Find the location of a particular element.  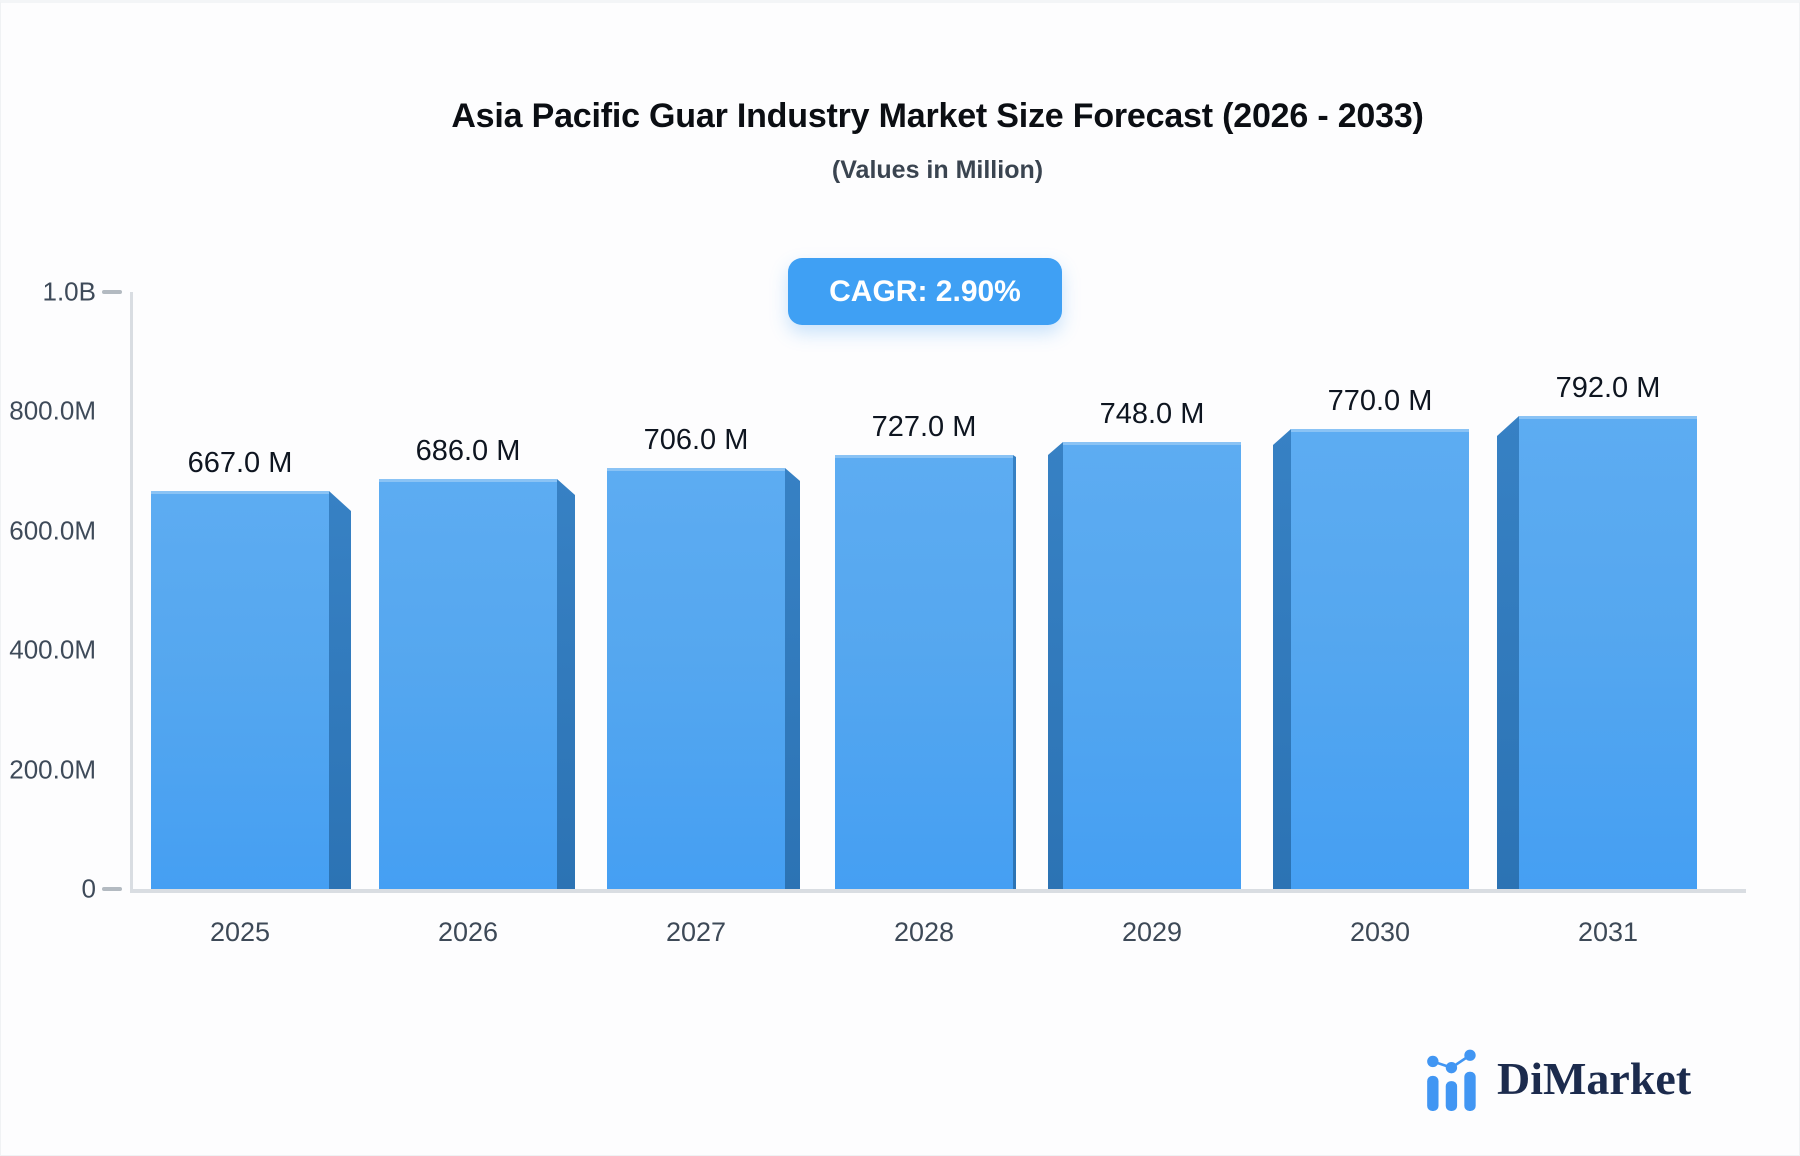

x-axis-baseline is located at coordinates (938, 891).